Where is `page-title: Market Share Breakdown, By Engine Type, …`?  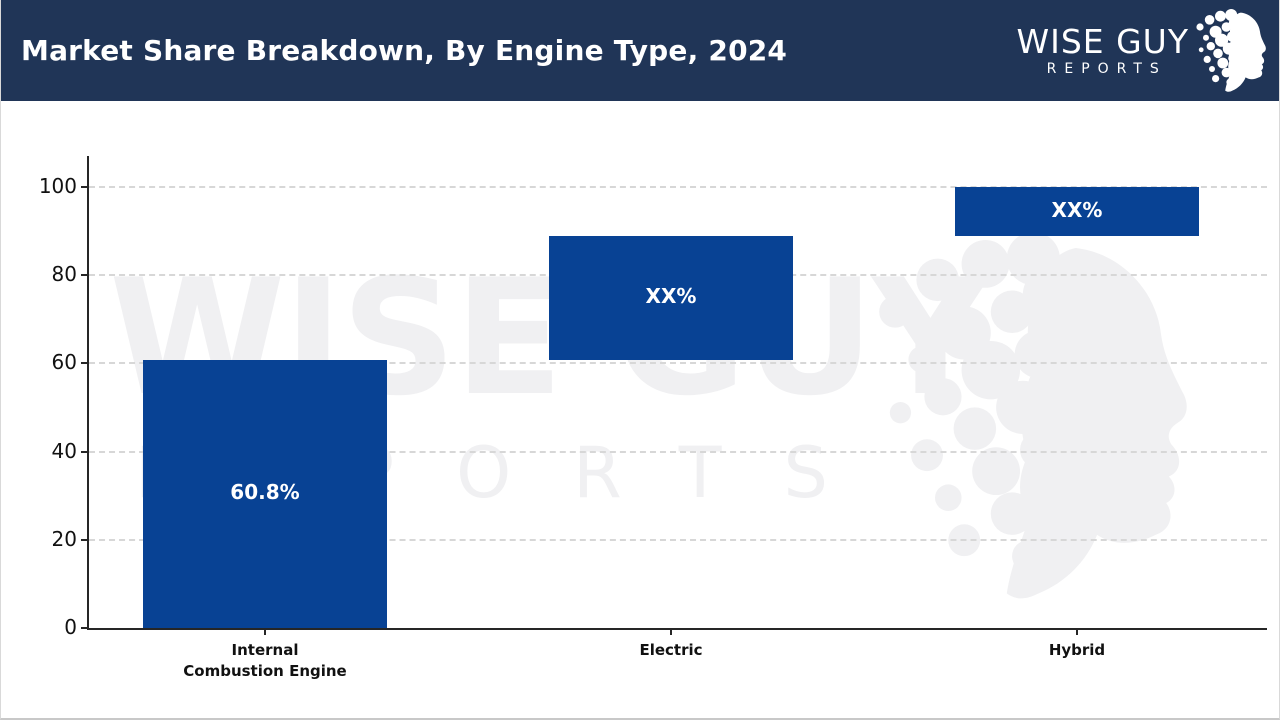
page-title: Market Share Breakdown, By Engine Type, … is located at coordinates (404, 50).